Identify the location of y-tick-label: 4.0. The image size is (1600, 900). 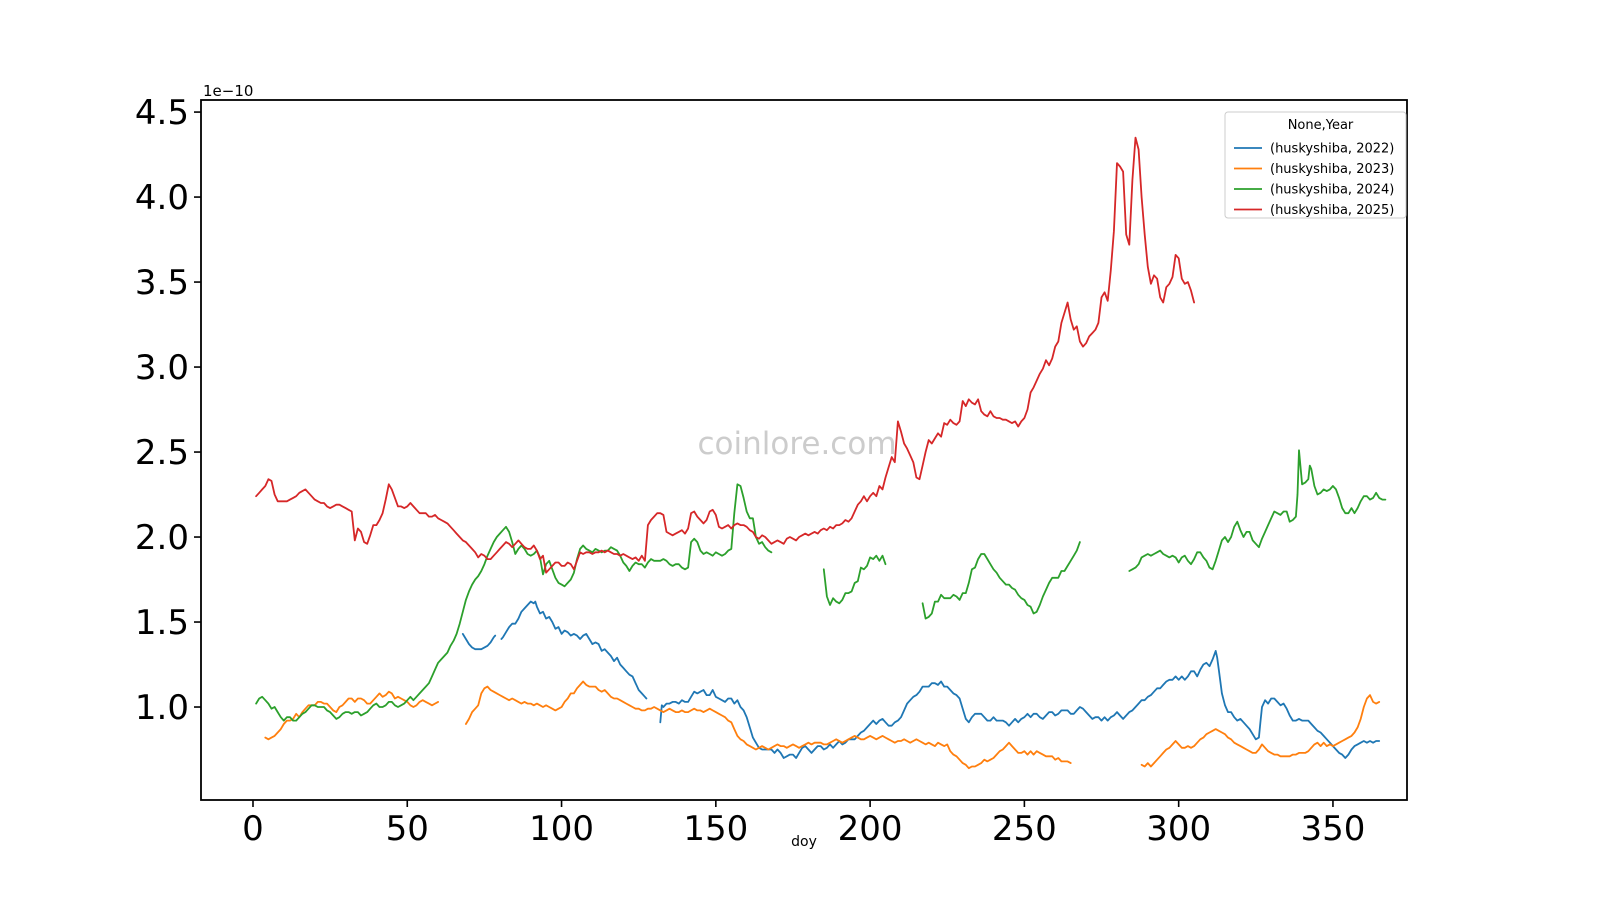
(162, 198).